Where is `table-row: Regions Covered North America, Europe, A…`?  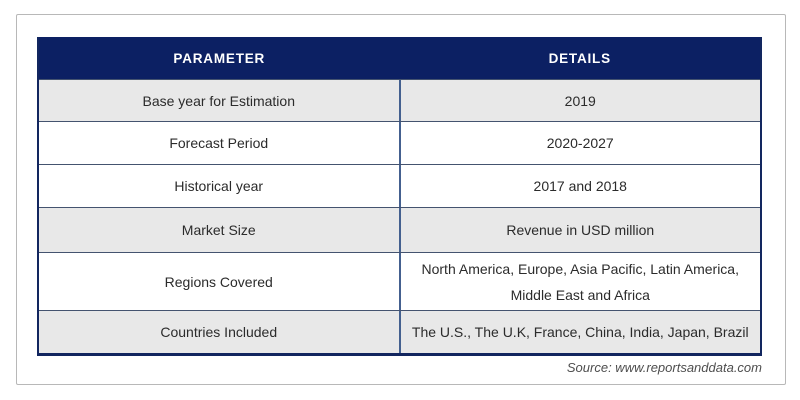 table-row: Regions Covered North America, Europe, A… is located at coordinates (399, 281).